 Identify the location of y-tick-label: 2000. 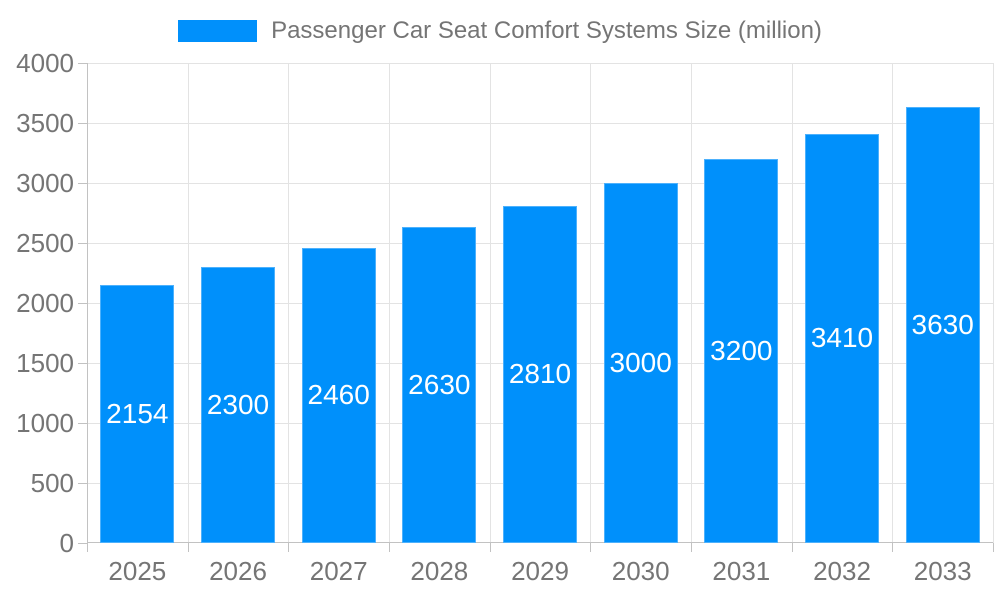
(45, 303).